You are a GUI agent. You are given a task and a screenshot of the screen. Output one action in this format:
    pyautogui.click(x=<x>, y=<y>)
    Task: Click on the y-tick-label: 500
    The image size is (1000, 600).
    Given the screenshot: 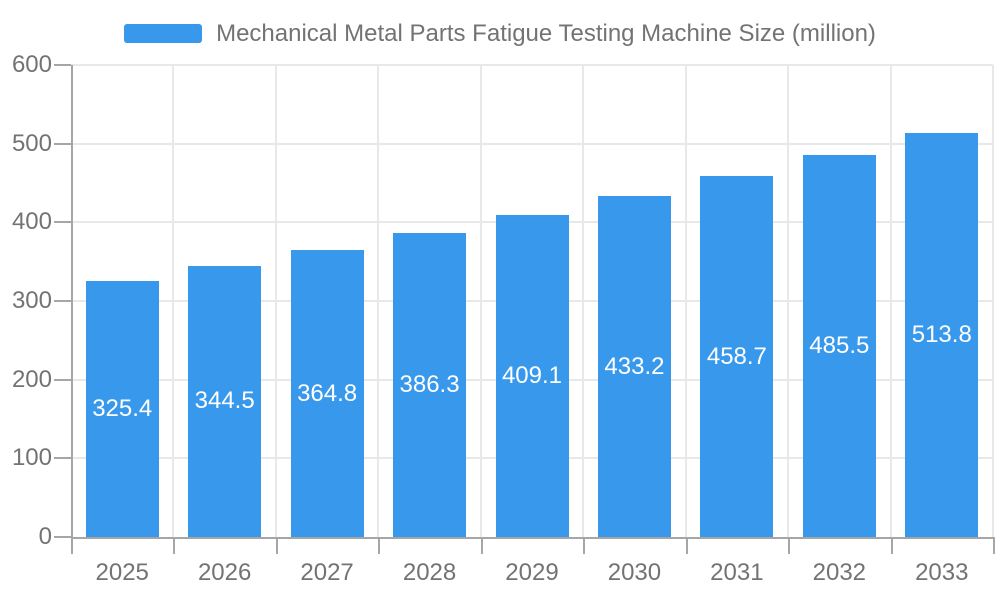 What is the action you would take?
    pyautogui.click(x=31, y=143)
    